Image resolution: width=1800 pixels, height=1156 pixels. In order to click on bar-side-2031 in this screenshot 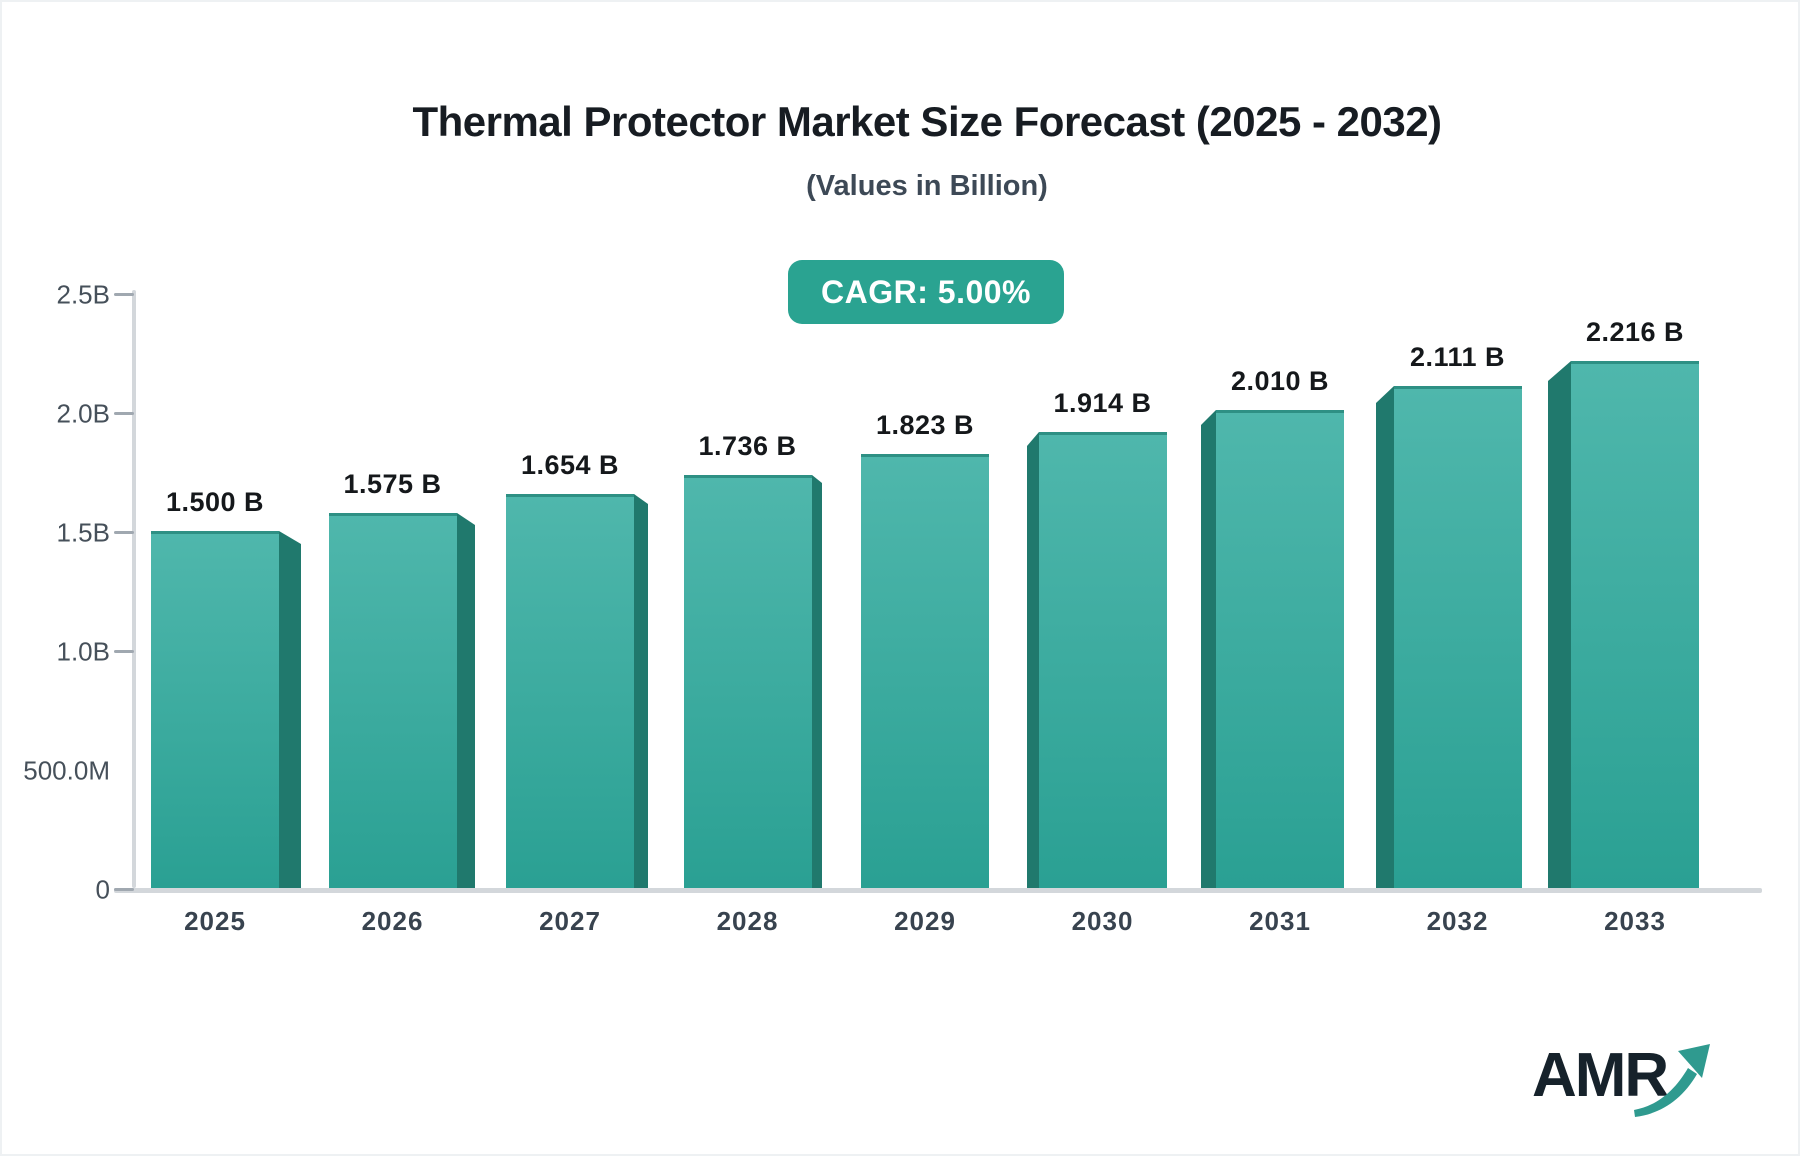, I will do `click(1208, 649)`.